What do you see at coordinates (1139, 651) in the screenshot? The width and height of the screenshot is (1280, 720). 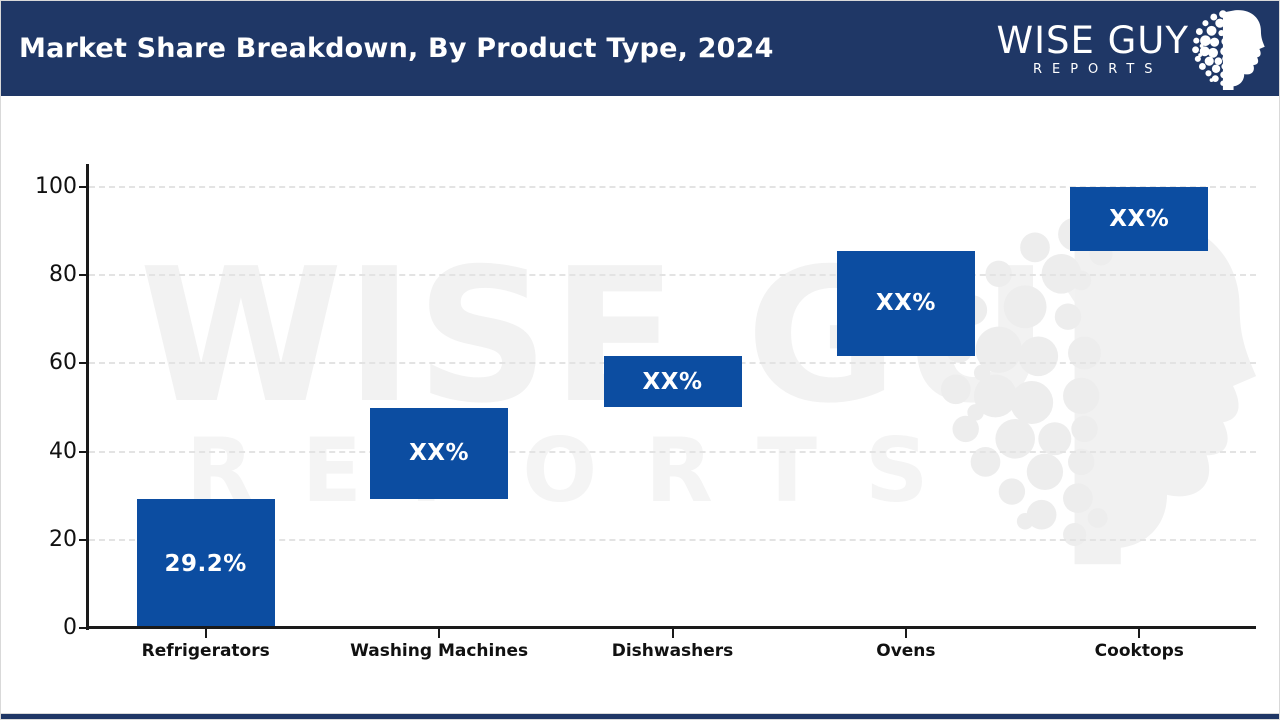 I see `x-tick-label: Cooktops` at bounding box center [1139, 651].